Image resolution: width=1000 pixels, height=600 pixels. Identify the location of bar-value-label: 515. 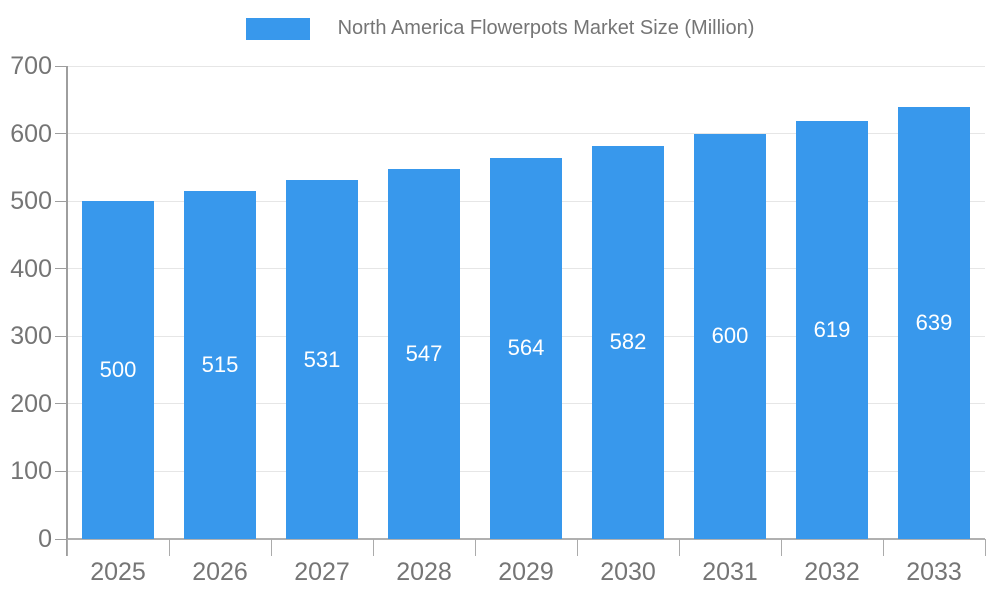
(220, 364).